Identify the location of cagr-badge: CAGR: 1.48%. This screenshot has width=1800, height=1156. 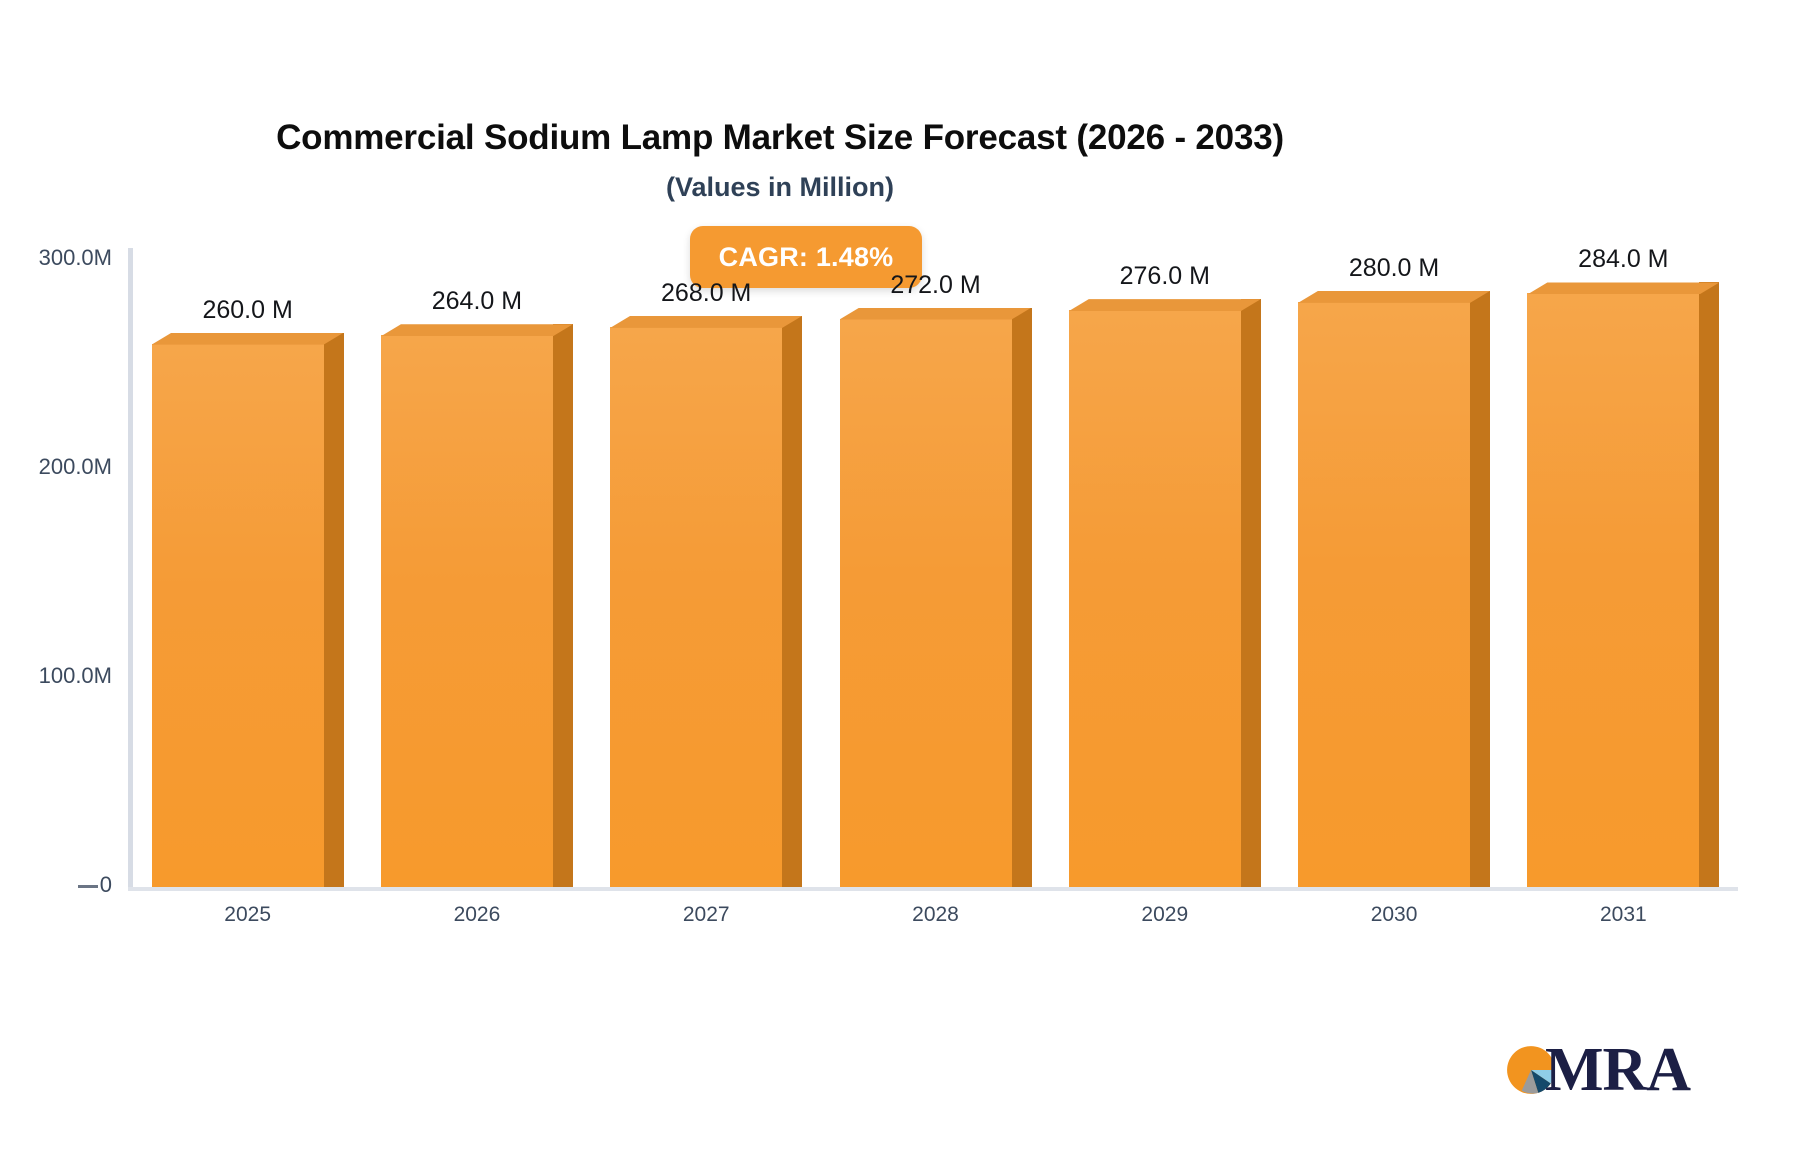
(806, 257).